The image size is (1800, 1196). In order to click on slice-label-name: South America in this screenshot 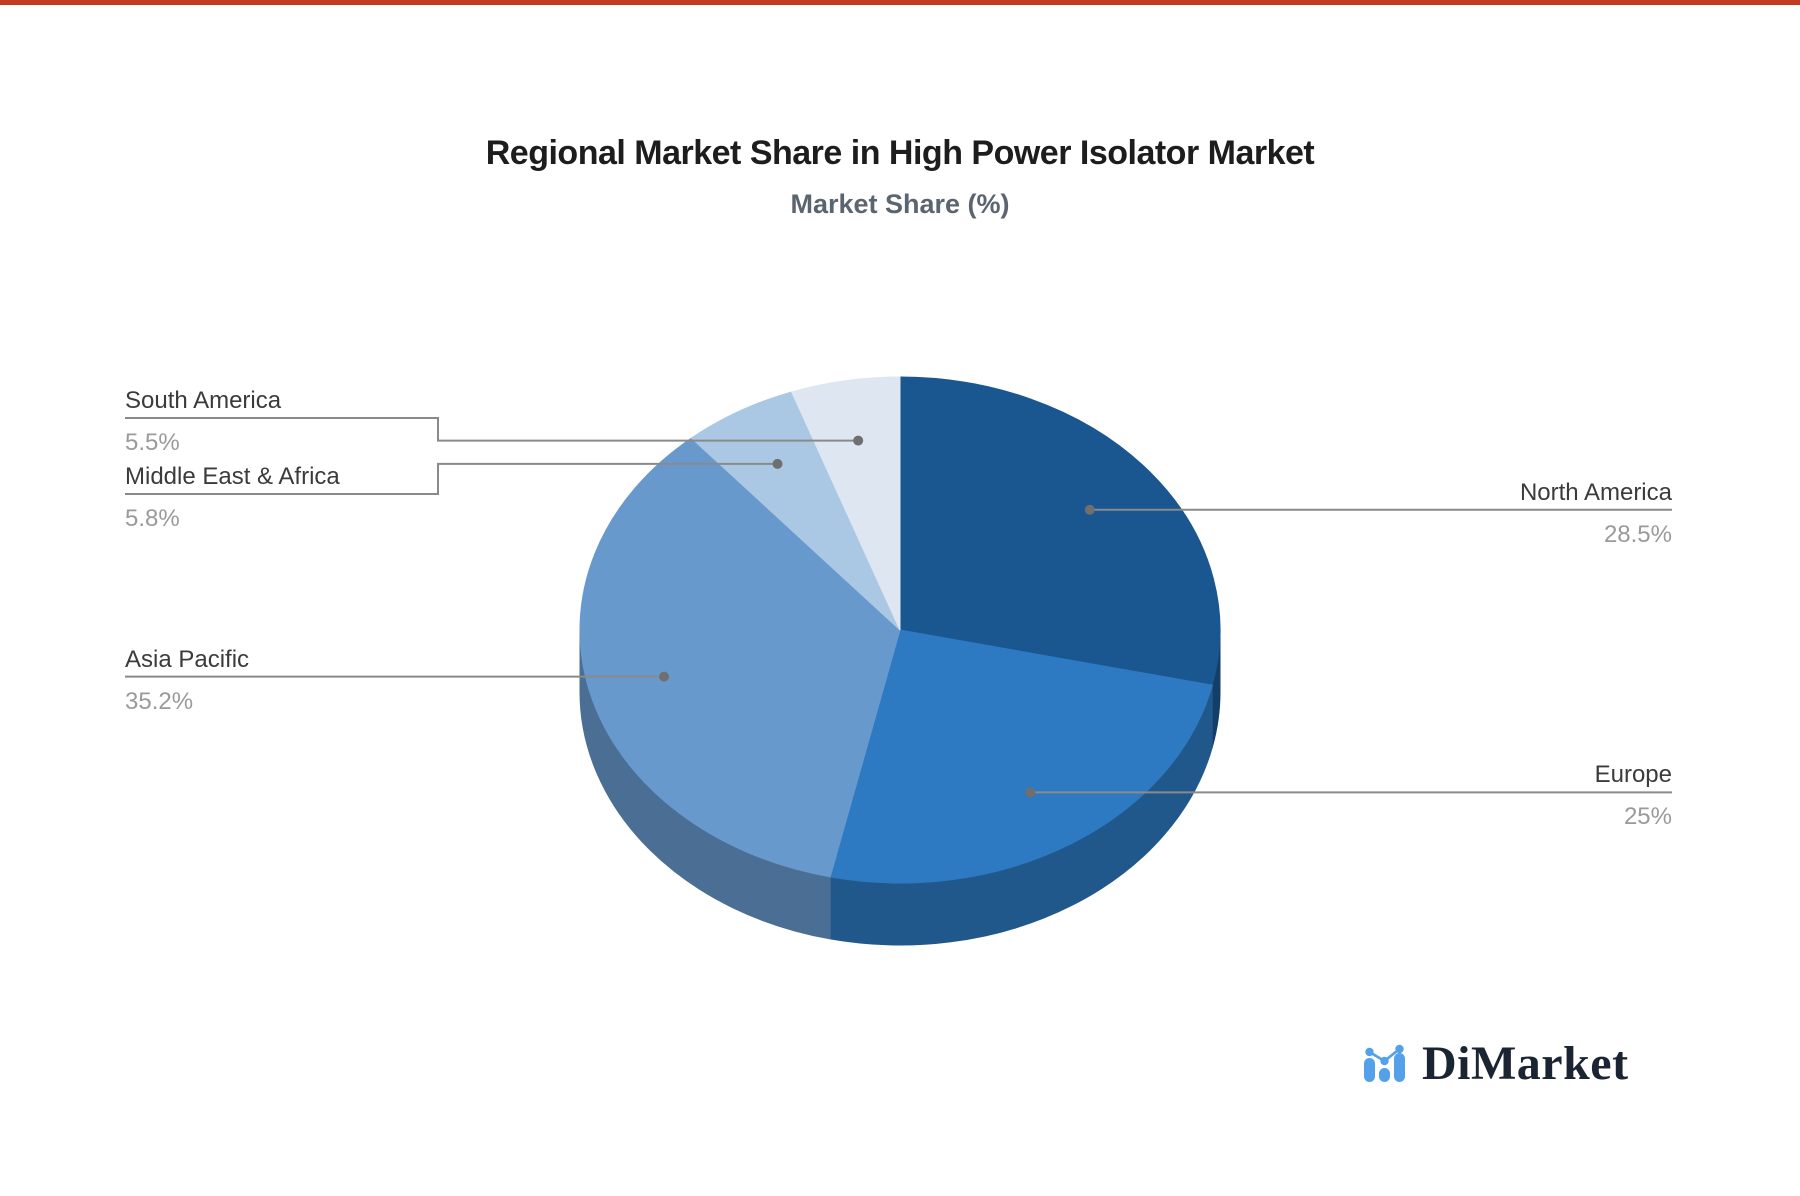, I will do `click(203, 400)`.